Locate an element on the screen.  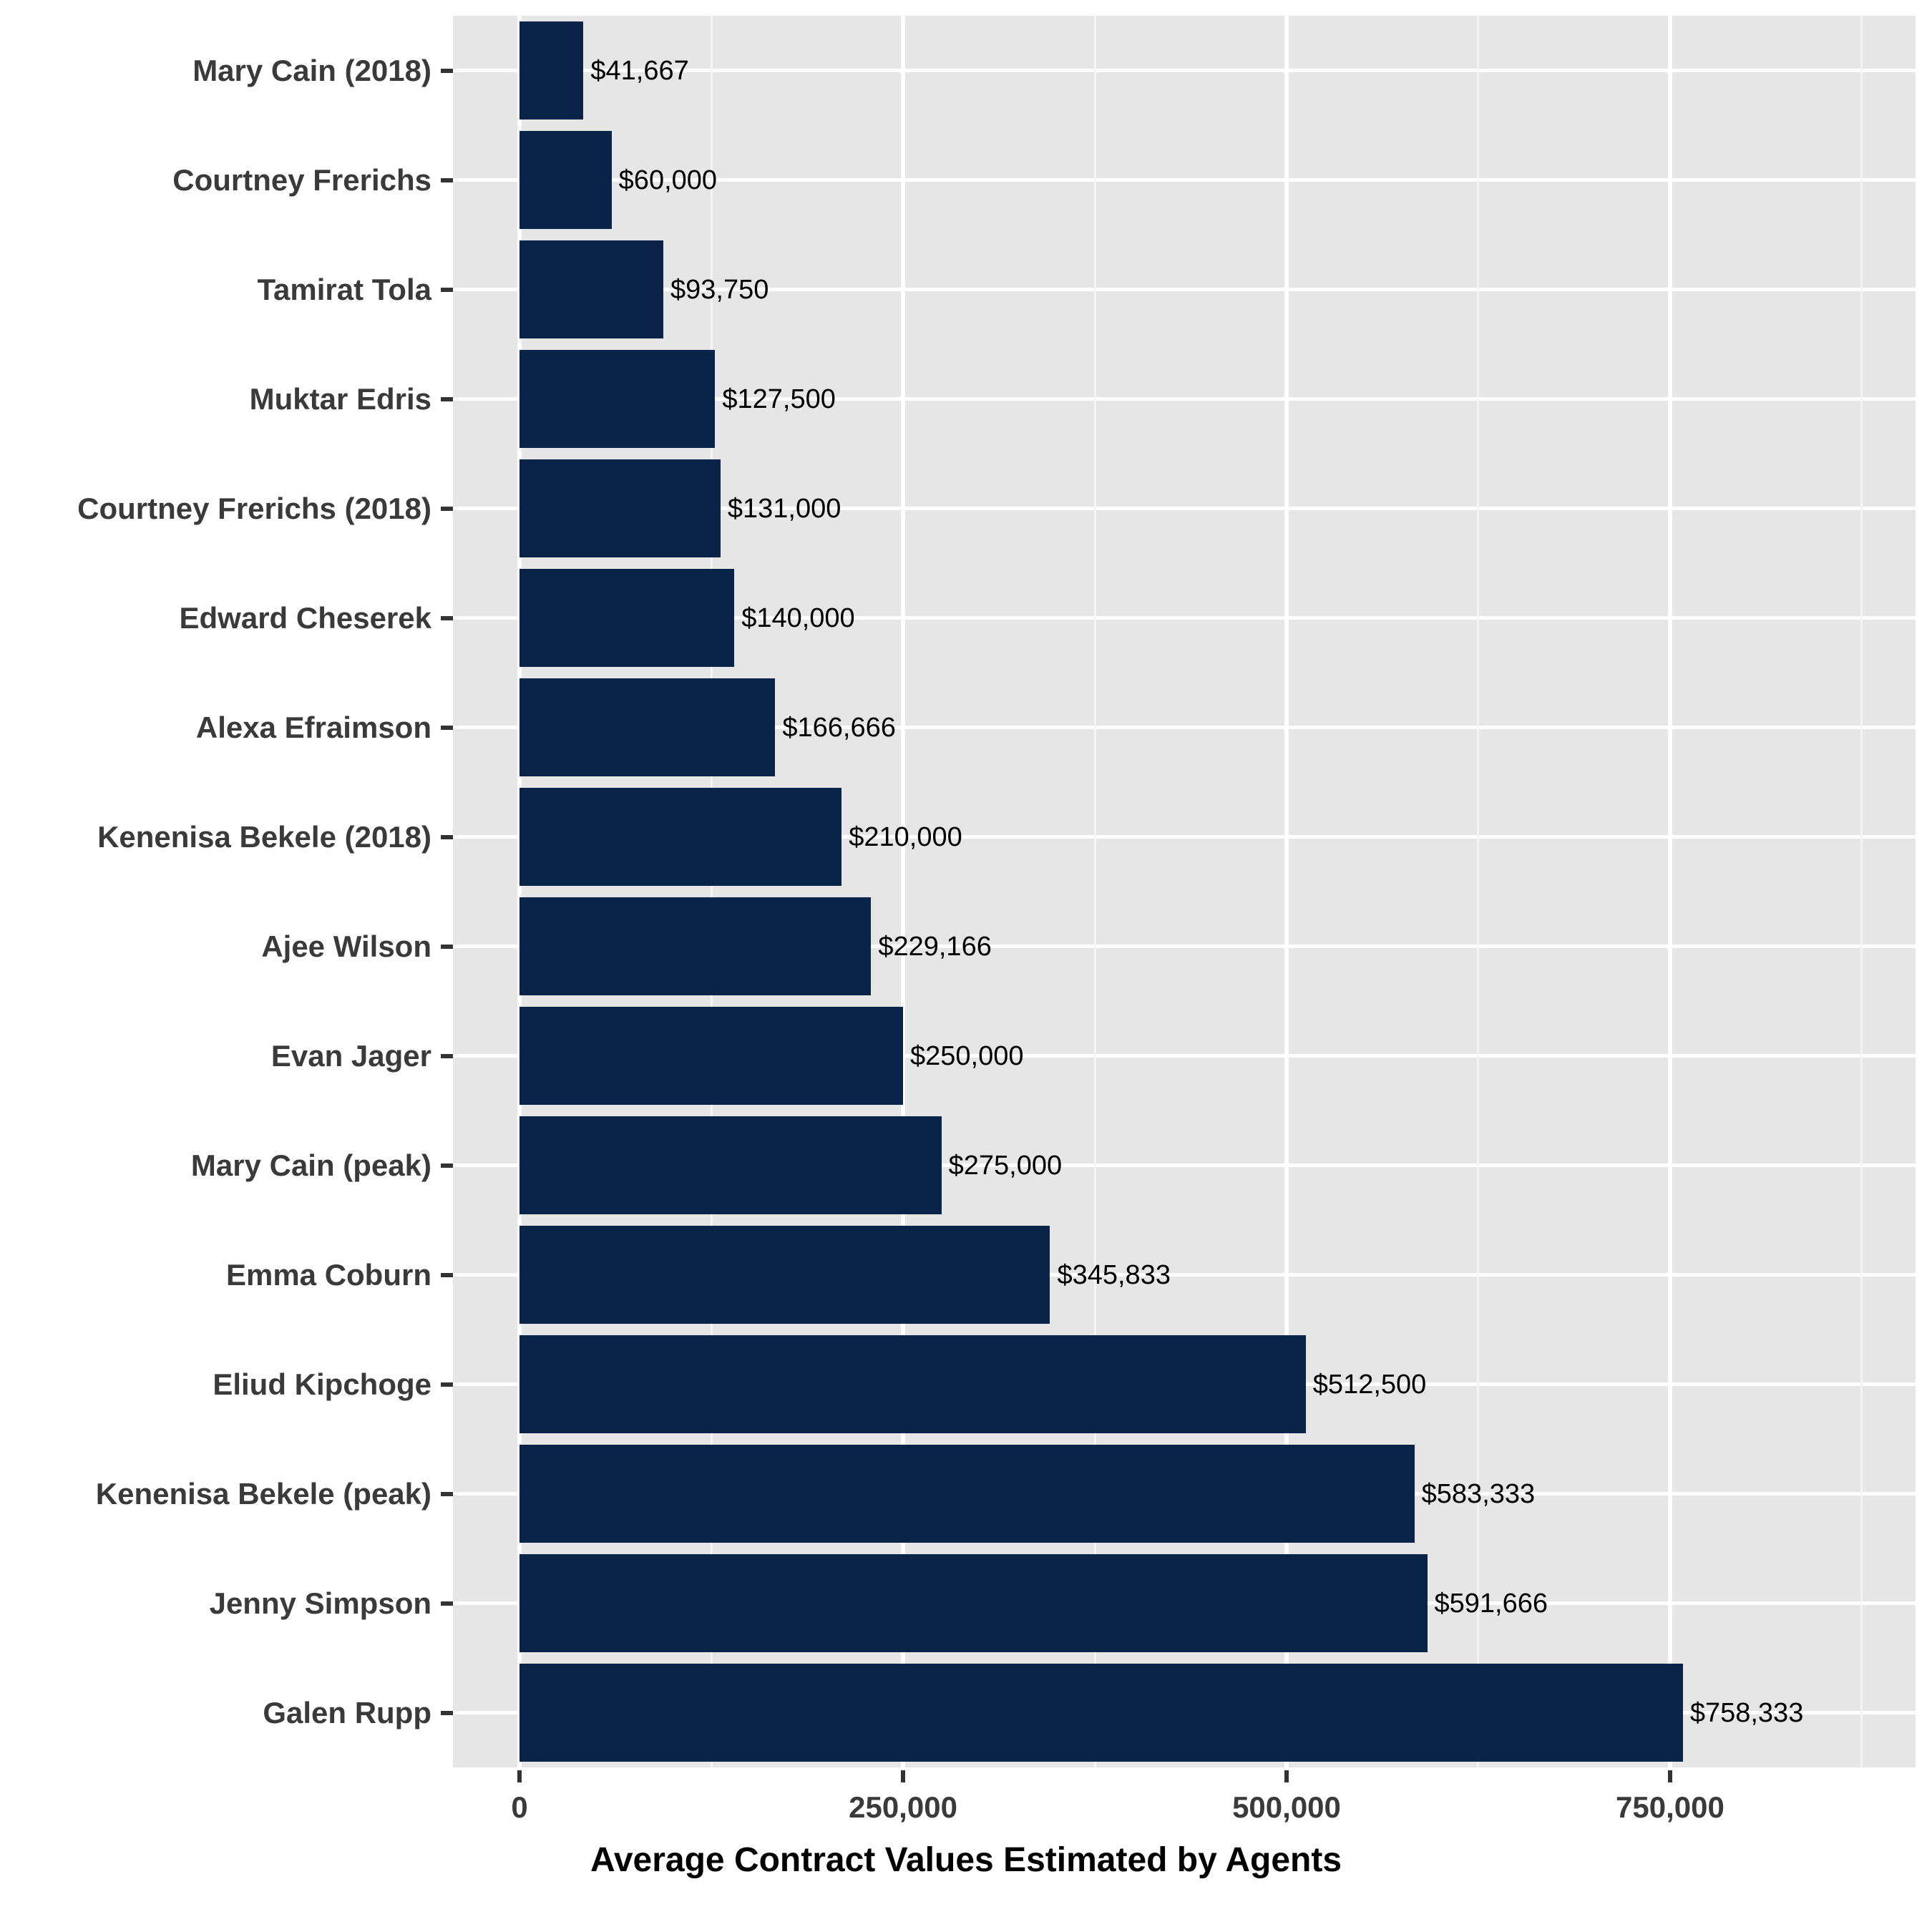
y-axis-tick-label: Edward Cheserek is located at coordinates (305, 617).